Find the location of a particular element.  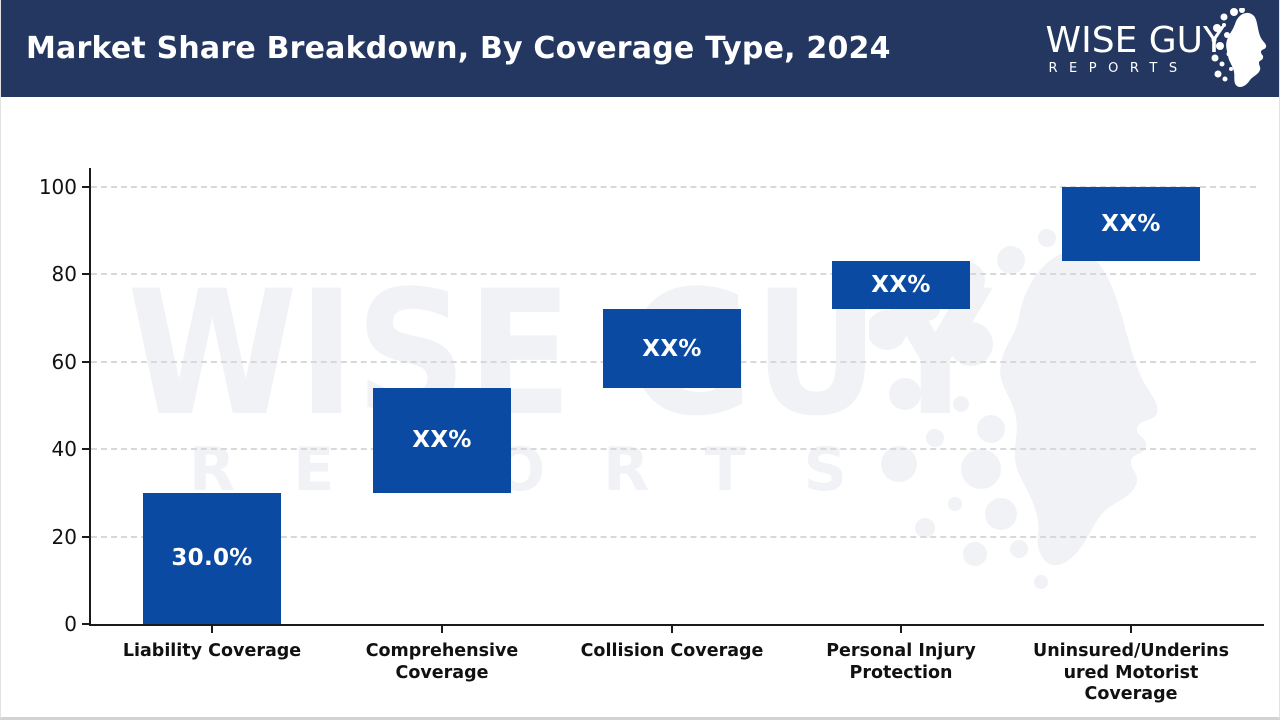

bar-collision-coverage: XX% is located at coordinates (672, 349).